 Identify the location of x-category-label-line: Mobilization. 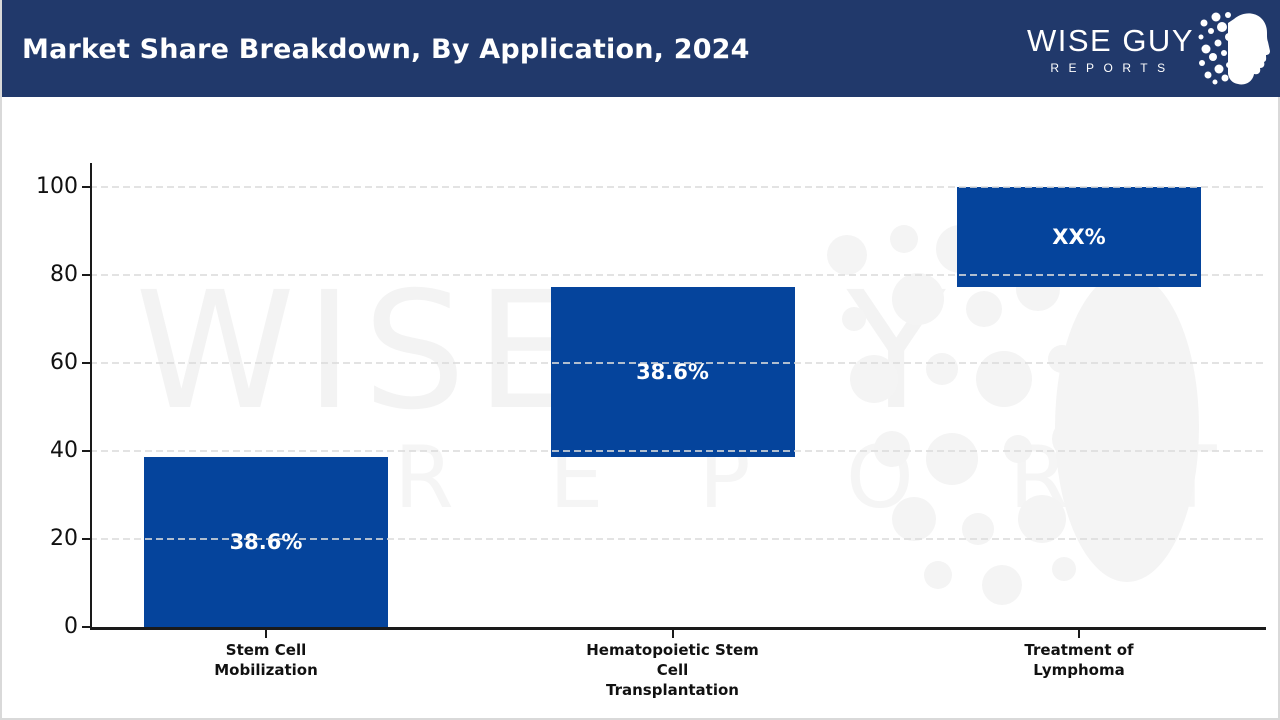
(266, 670).